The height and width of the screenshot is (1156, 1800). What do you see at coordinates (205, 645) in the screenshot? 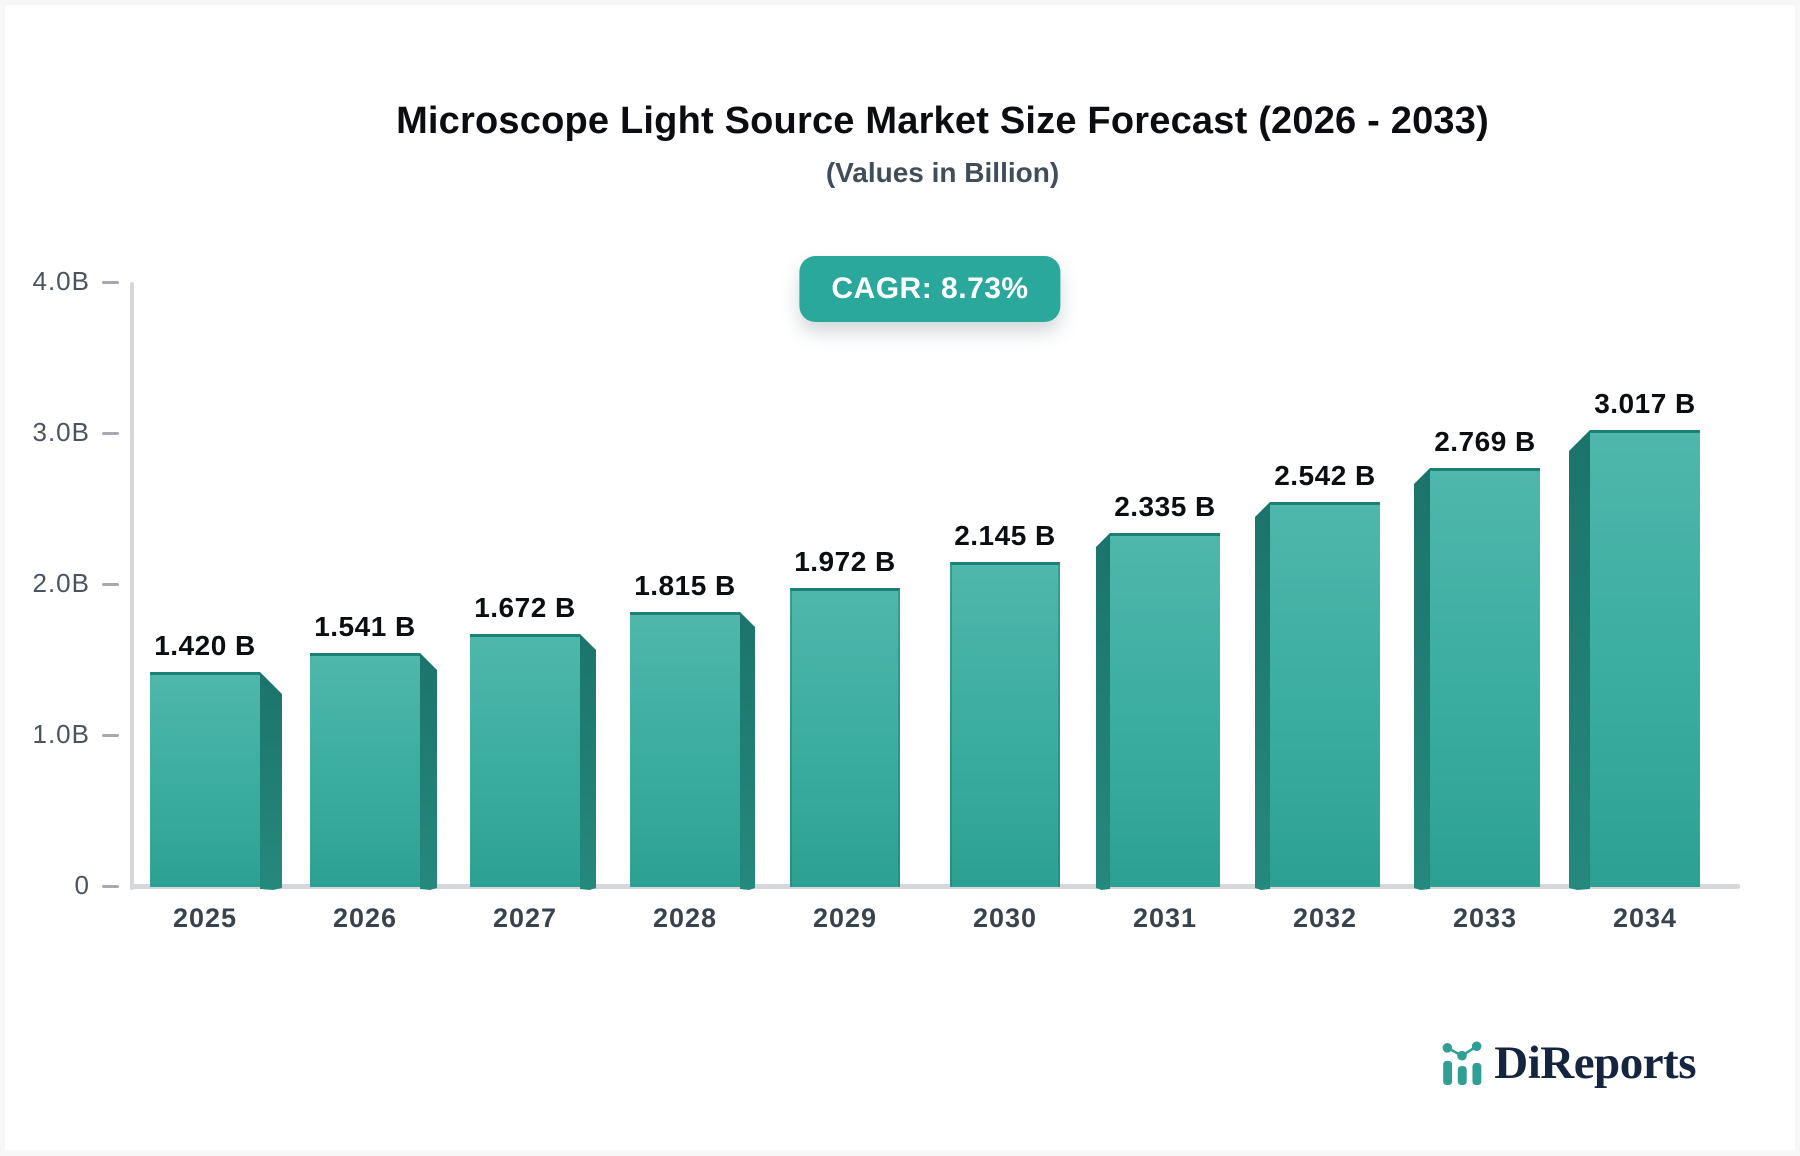
I see `bar-value-label-2025: 1.420 B` at bounding box center [205, 645].